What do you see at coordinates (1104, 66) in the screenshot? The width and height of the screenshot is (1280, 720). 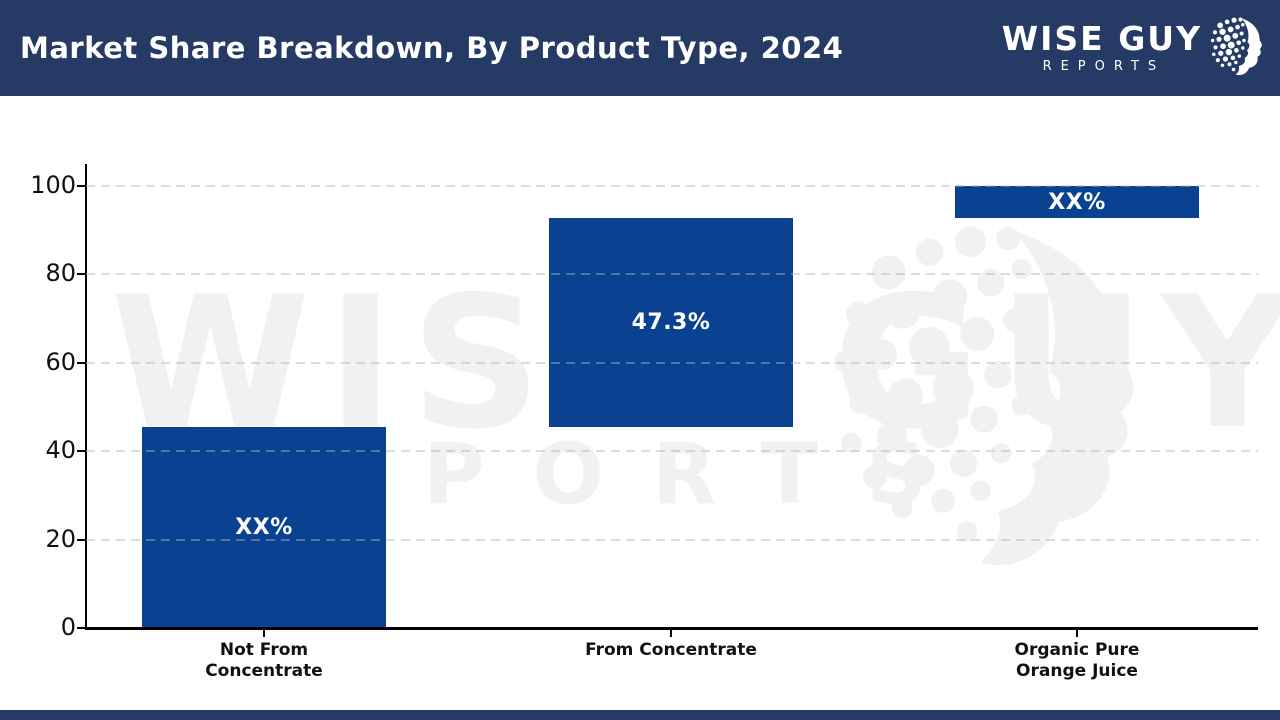 I see `brand-logo-subtitle: REPORTS` at bounding box center [1104, 66].